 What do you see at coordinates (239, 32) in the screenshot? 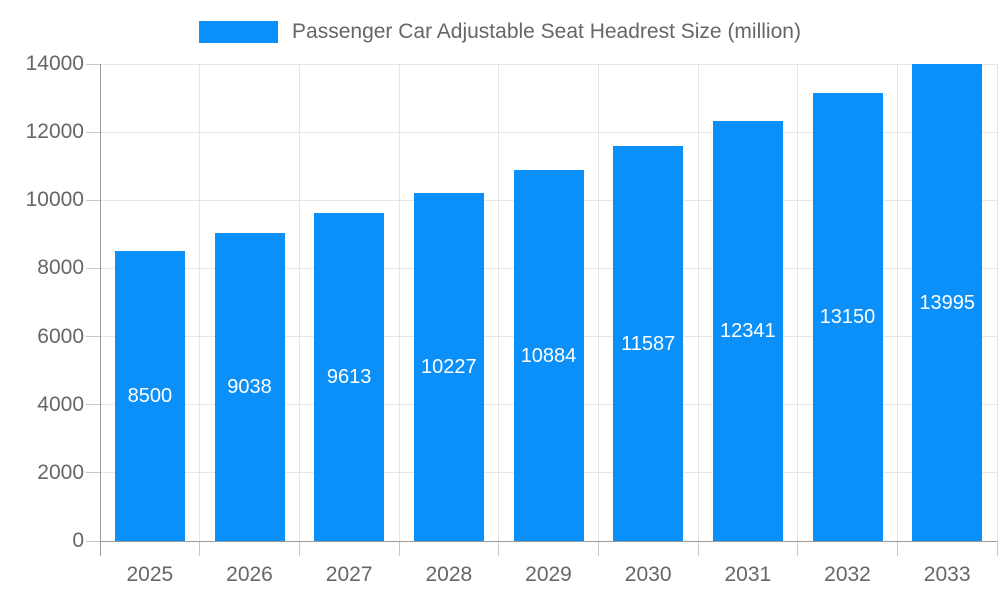
I see `legend-swatch-icon` at bounding box center [239, 32].